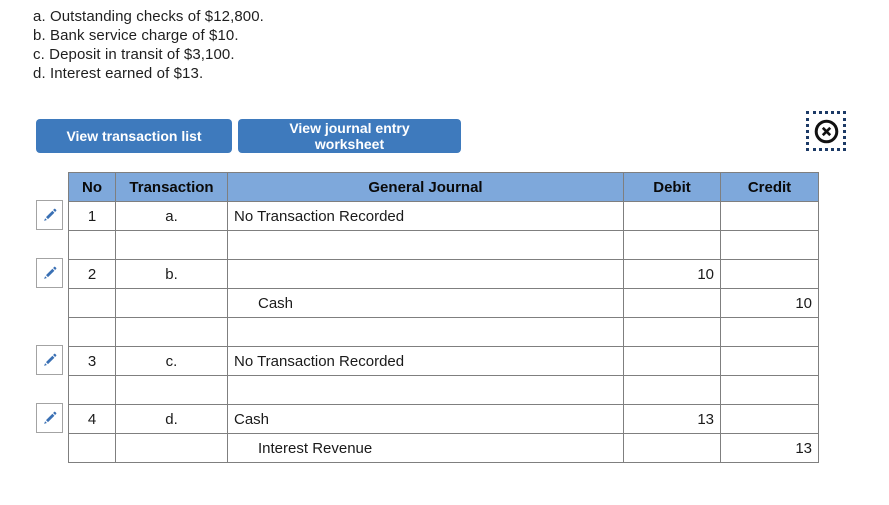 This screenshot has height=505, width=889. What do you see at coordinates (769, 187) in the screenshot?
I see `header-credit: Credit` at bounding box center [769, 187].